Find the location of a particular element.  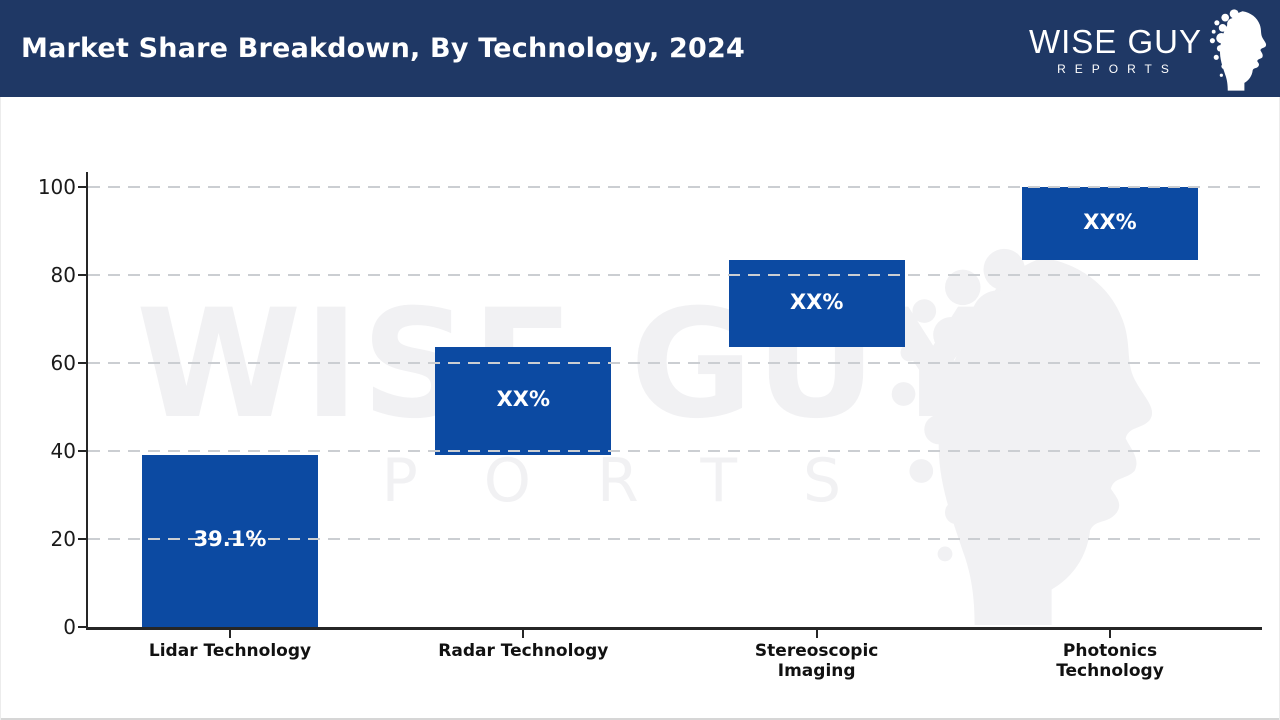

bar-value-label-radar-technology: XX% is located at coordinates (523, 399).